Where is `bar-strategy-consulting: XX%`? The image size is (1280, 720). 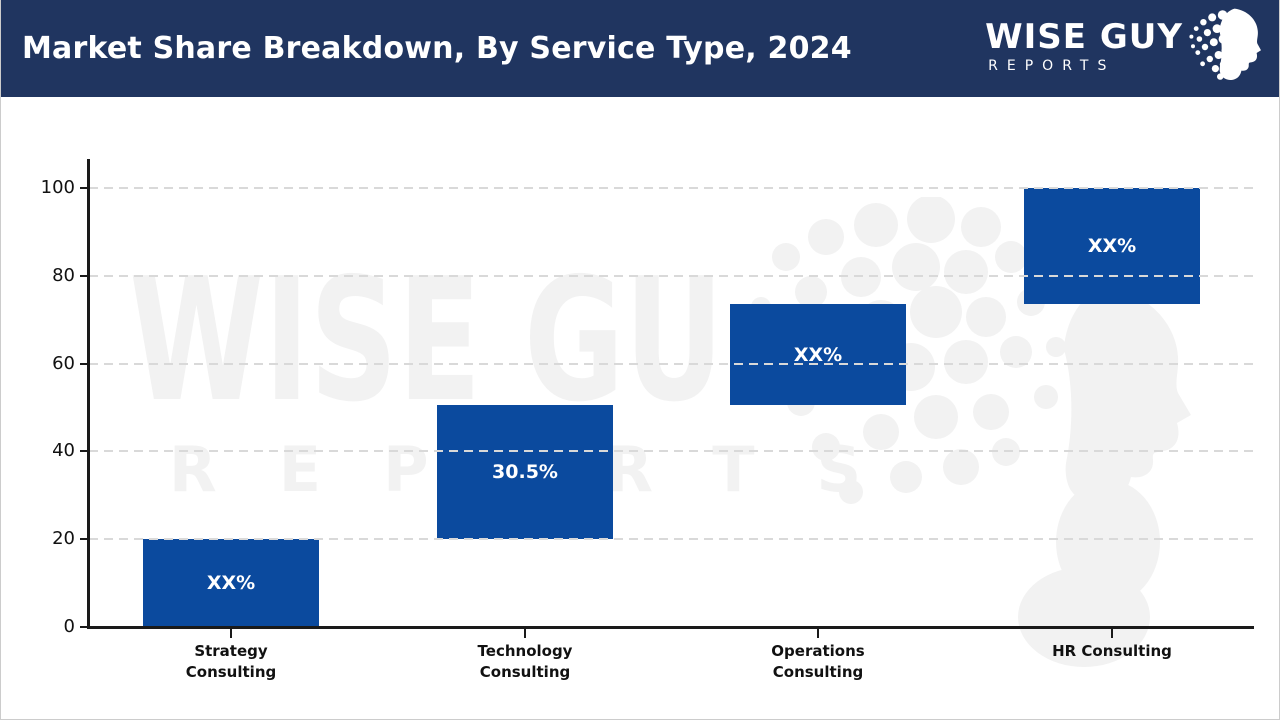
bar-strategy-consulting: XX% is located at coordinates (231, 583).